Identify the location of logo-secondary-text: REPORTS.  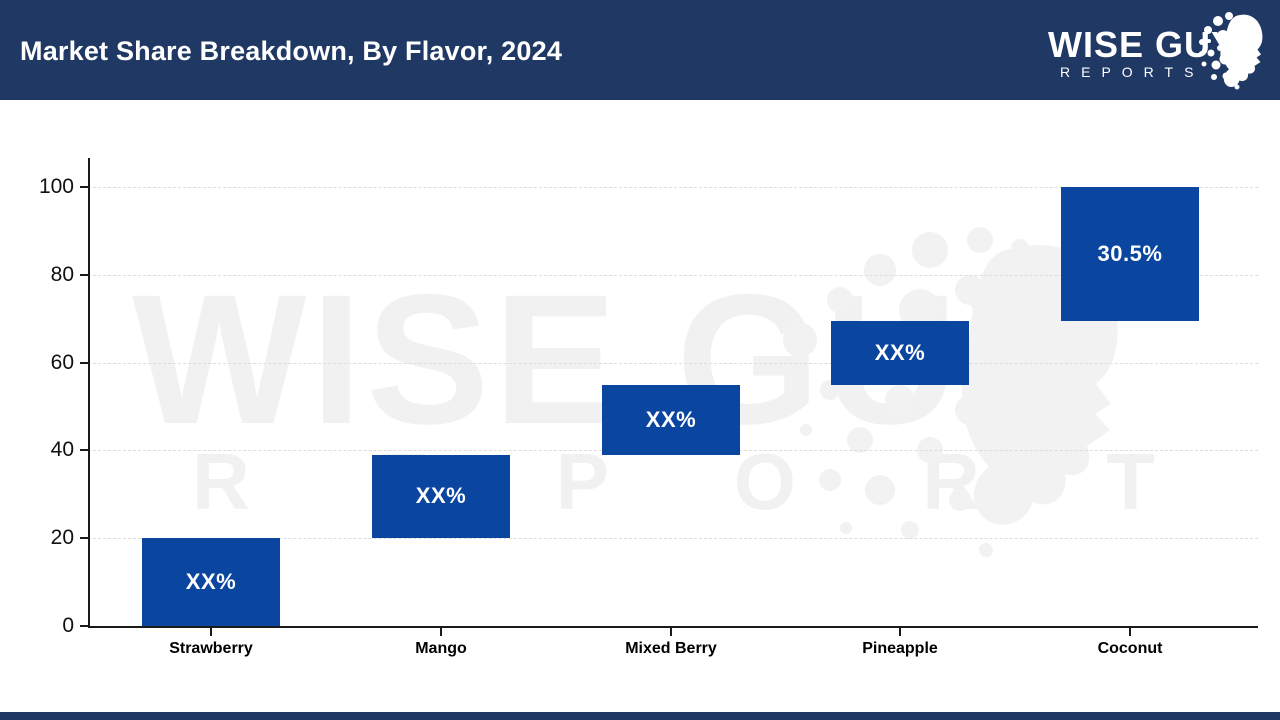
(1132, 72).